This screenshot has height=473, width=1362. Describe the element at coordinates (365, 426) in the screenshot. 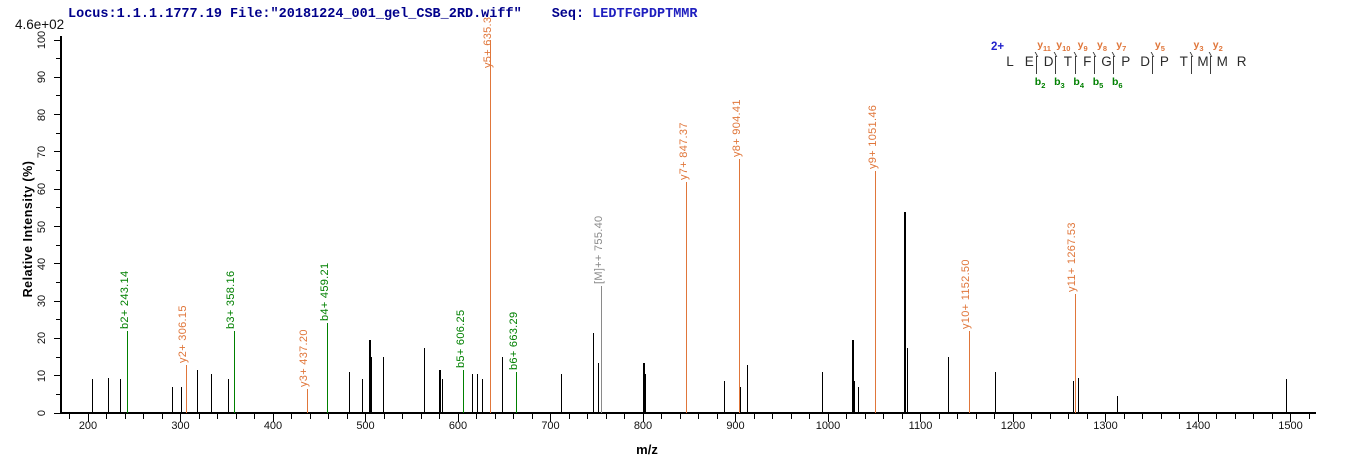

I see `x-tick-label: 500` at that location.